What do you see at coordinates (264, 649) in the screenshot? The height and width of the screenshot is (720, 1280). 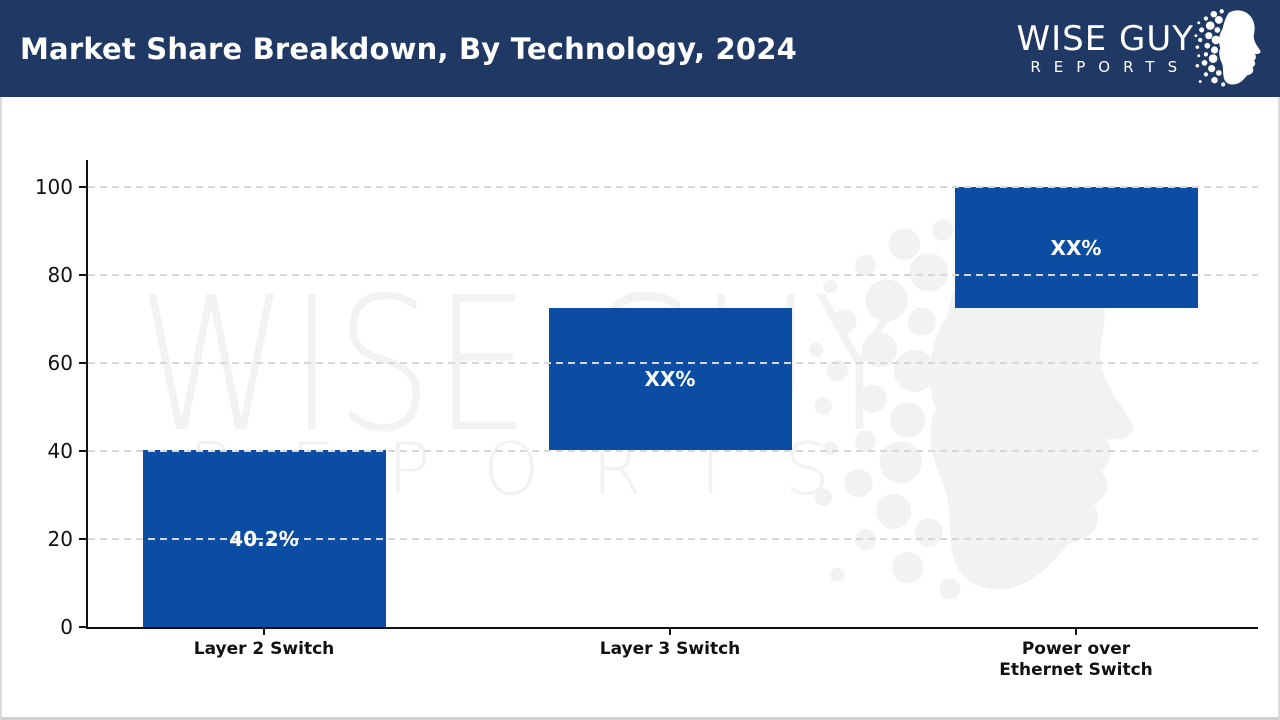 I see `category-label: Layer 2 Switch` at bounding box center [264, 649].